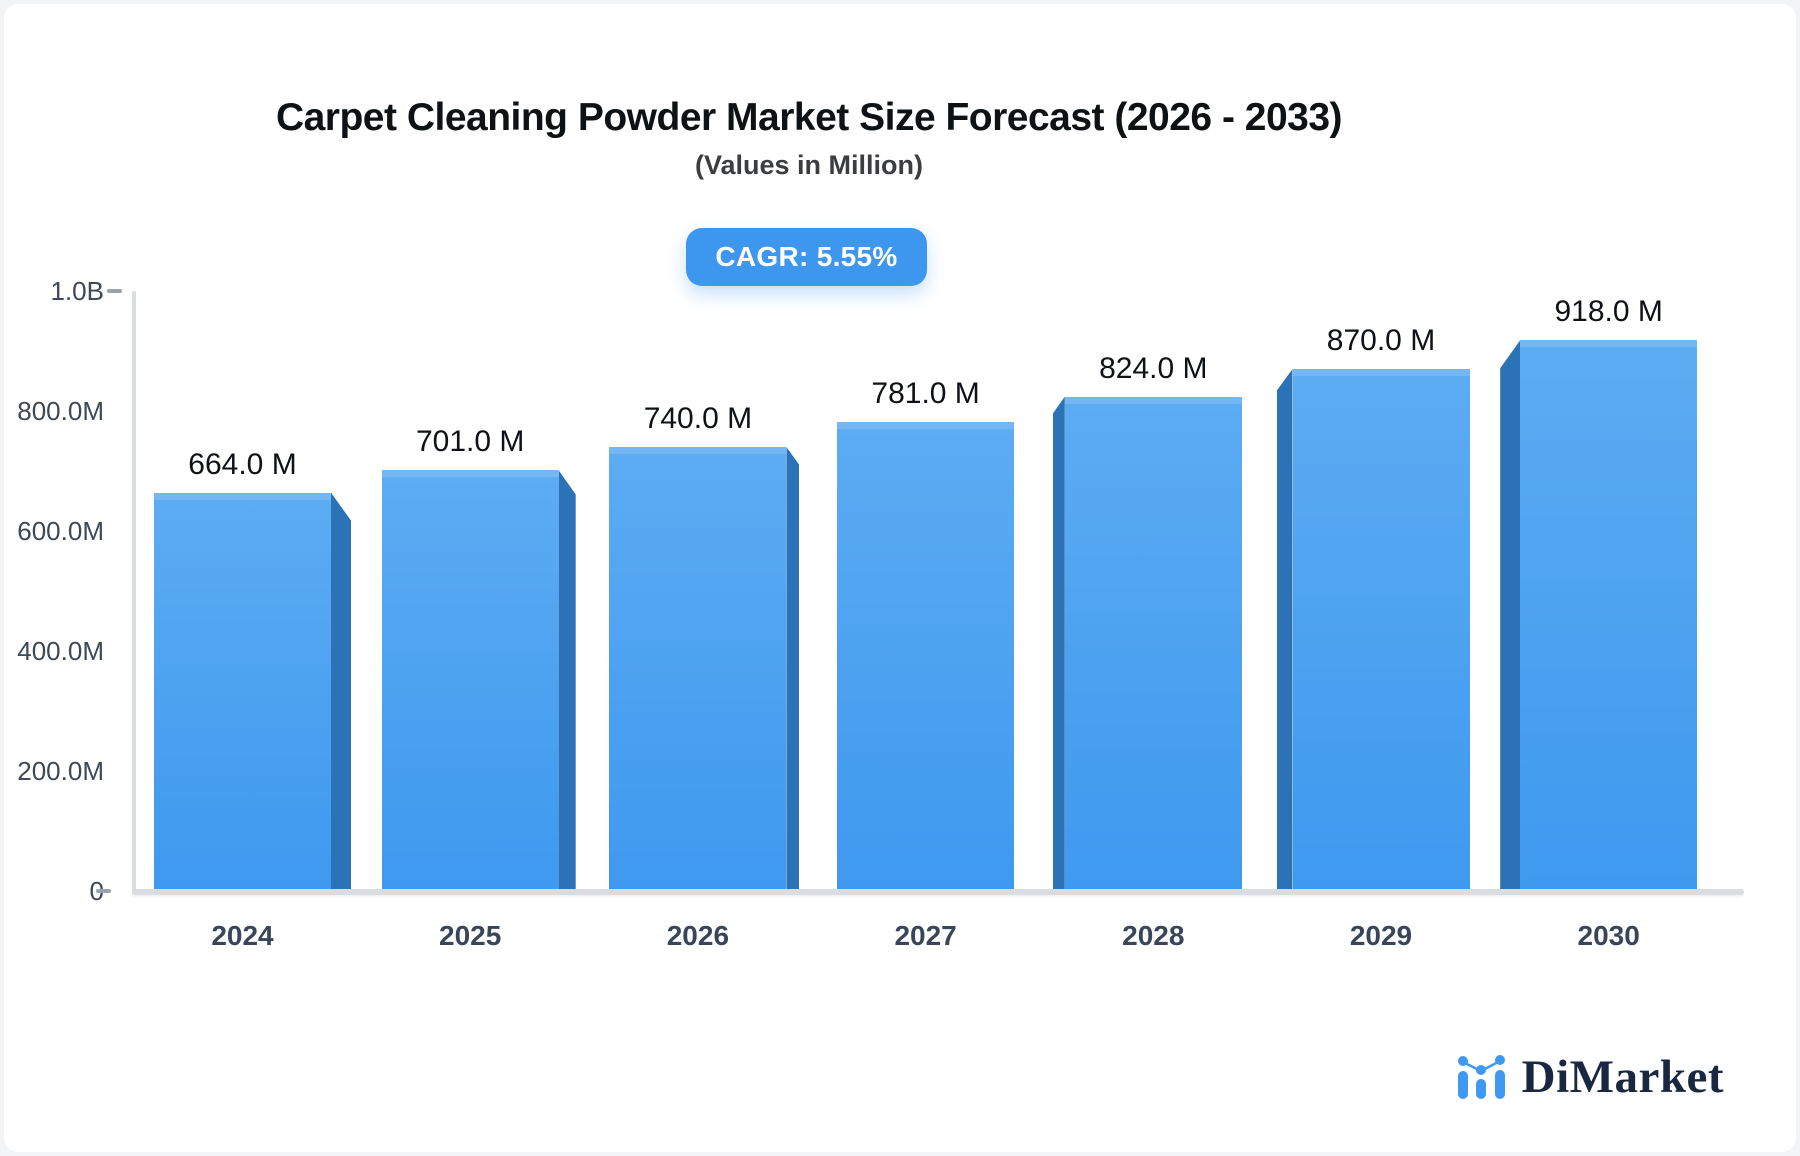  Describe the element at coordinates (1510, 614) in the screenshot. I see `bar-side-2030` at that location.